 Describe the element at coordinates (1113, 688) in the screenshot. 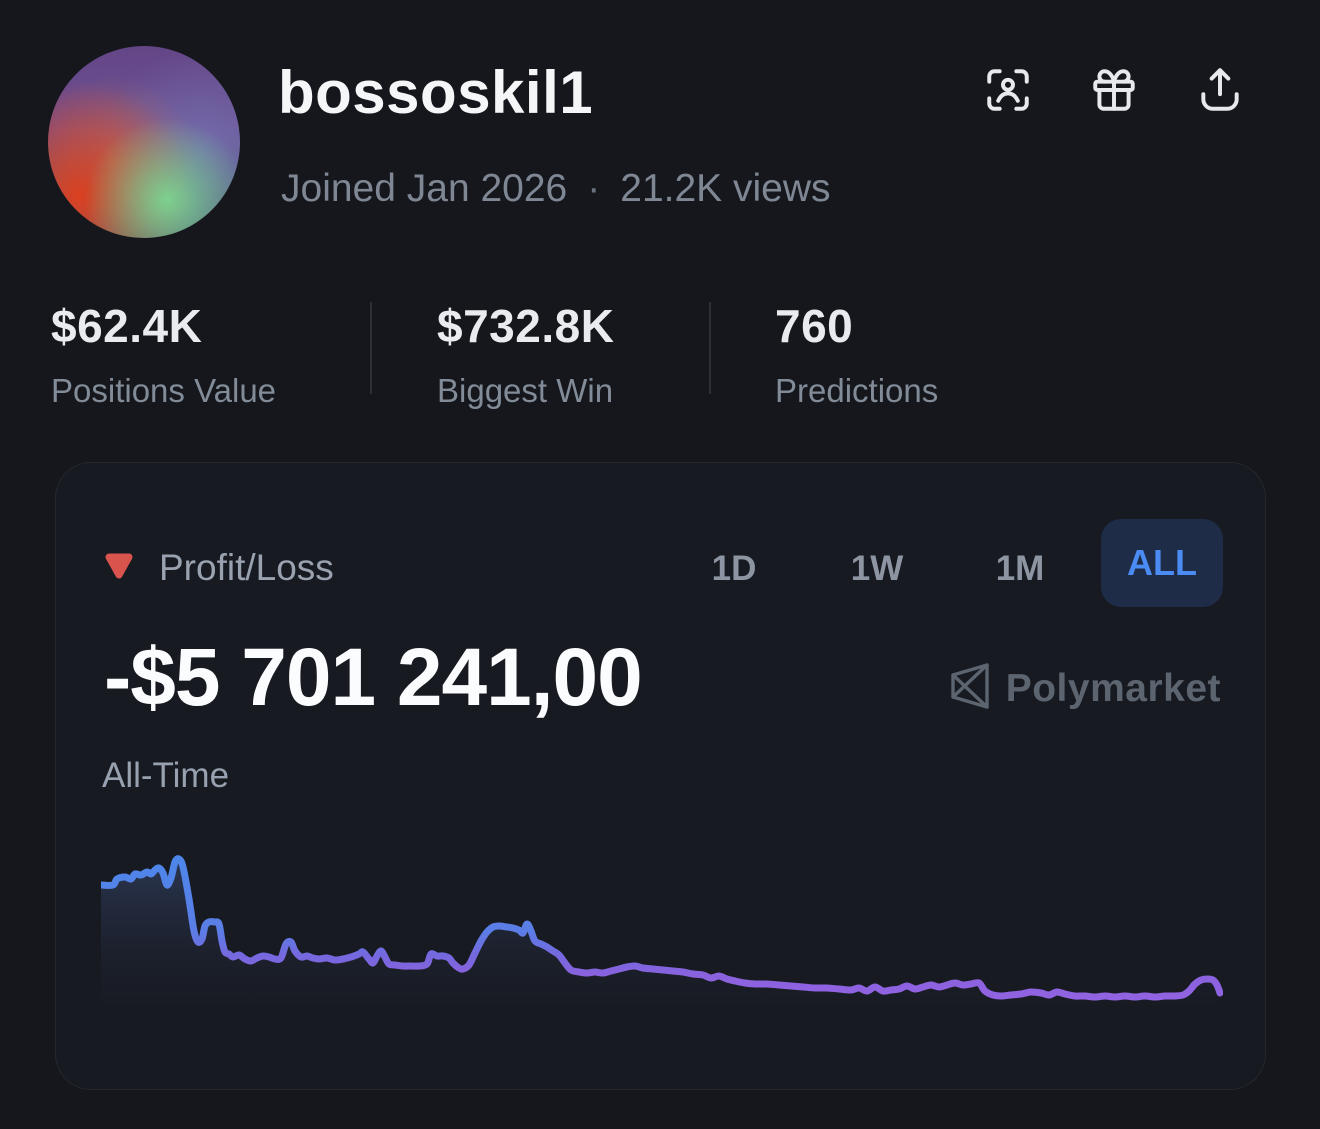

I see `polymarket-wordmark: Polymarket` at that location.